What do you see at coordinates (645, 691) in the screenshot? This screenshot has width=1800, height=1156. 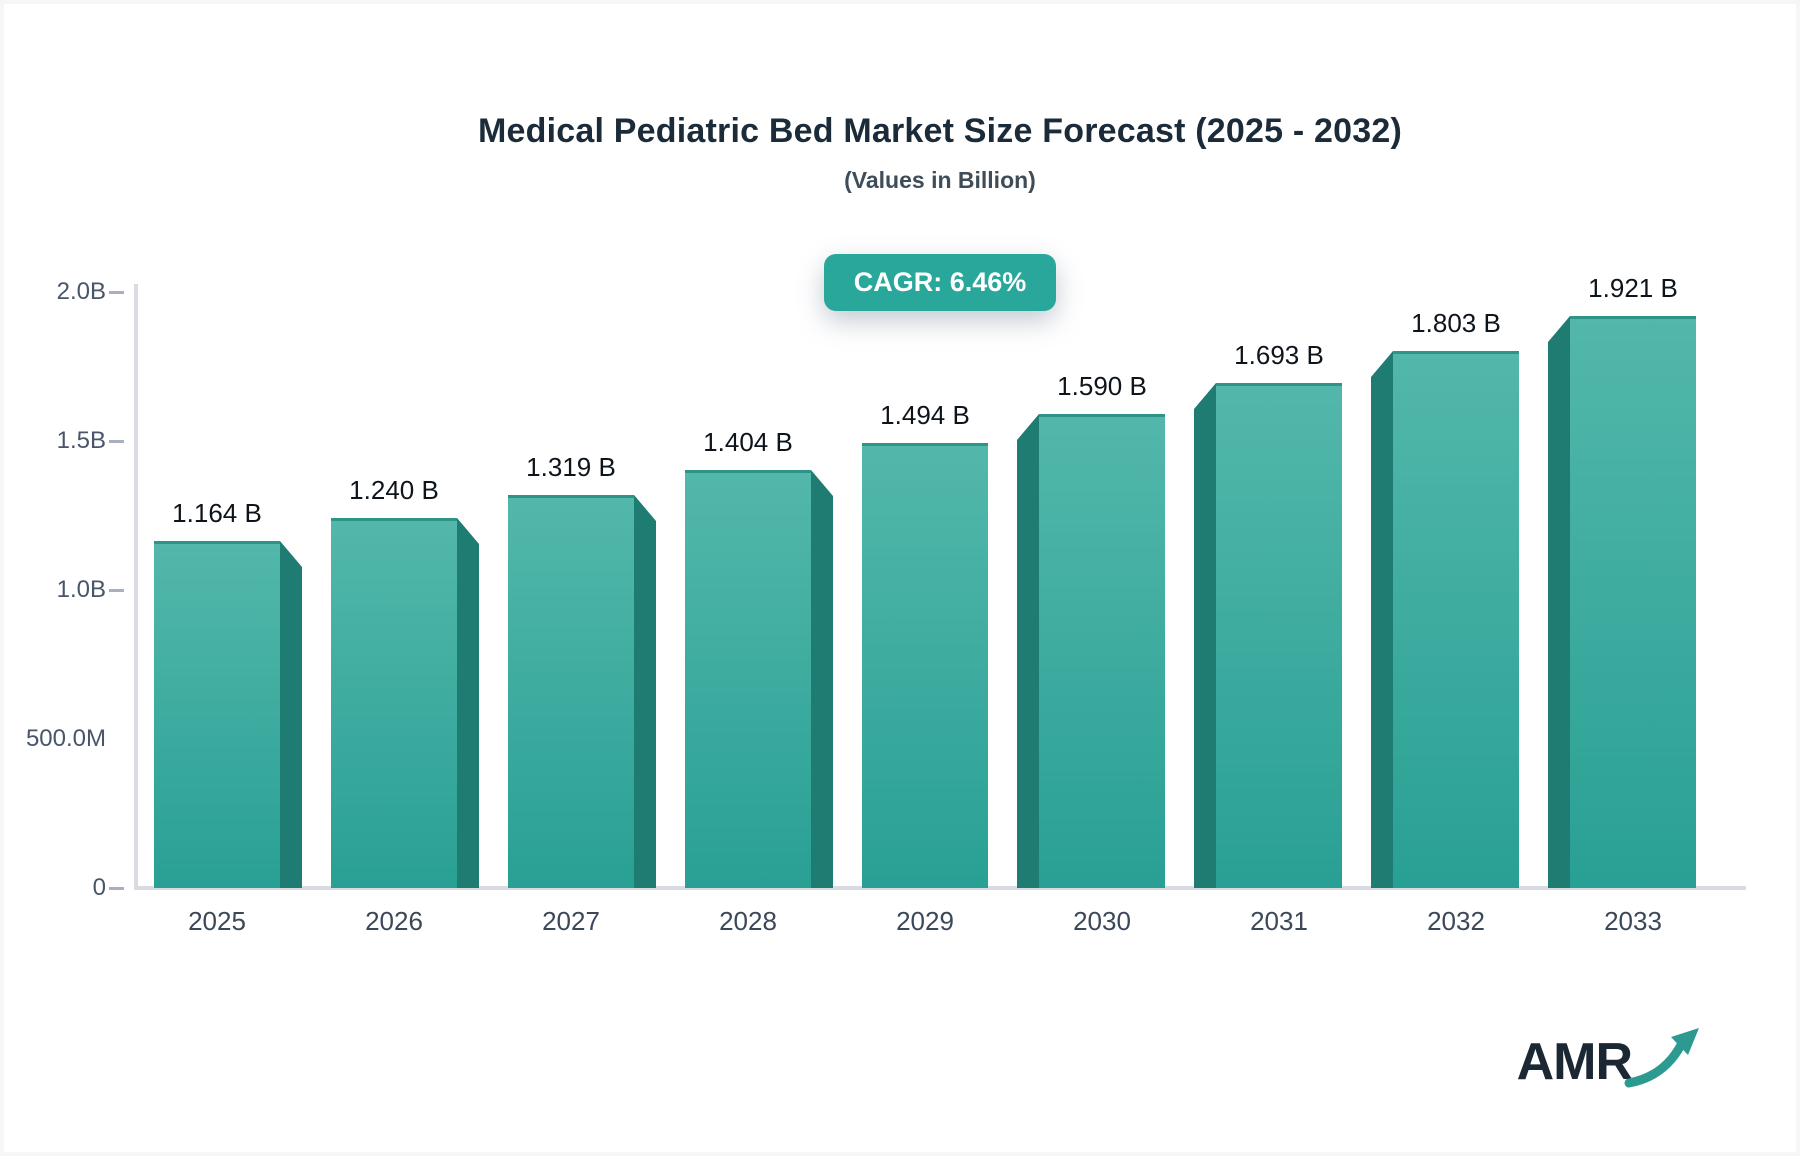 I see `bar-side-2027` at bounding box center [645, 691].